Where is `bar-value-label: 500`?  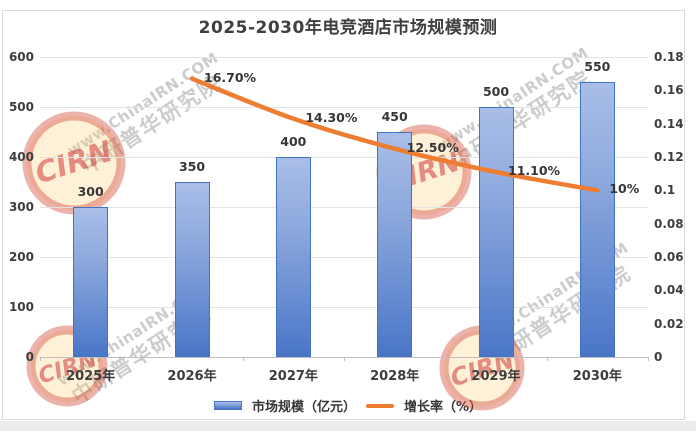
bar-value-label: 500 is located at coordinates (496, 91).